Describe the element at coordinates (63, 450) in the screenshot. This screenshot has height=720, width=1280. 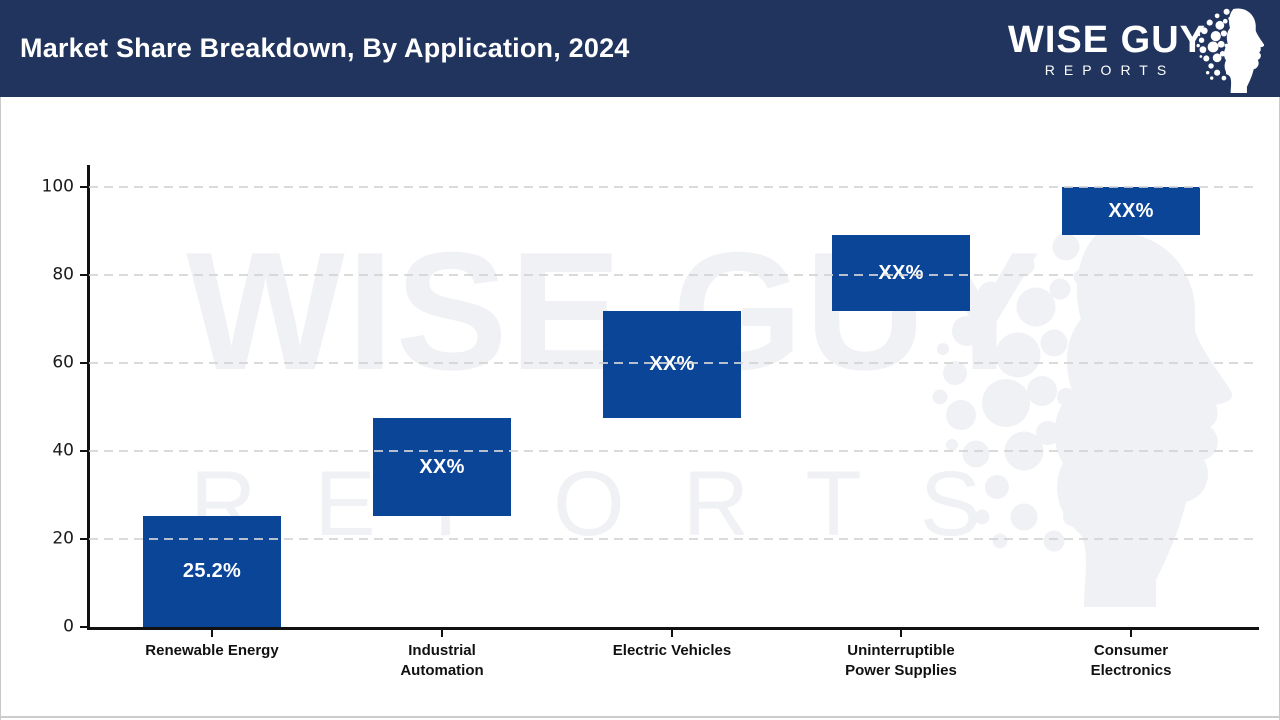
I see `y-tick-label: 40` at that location.